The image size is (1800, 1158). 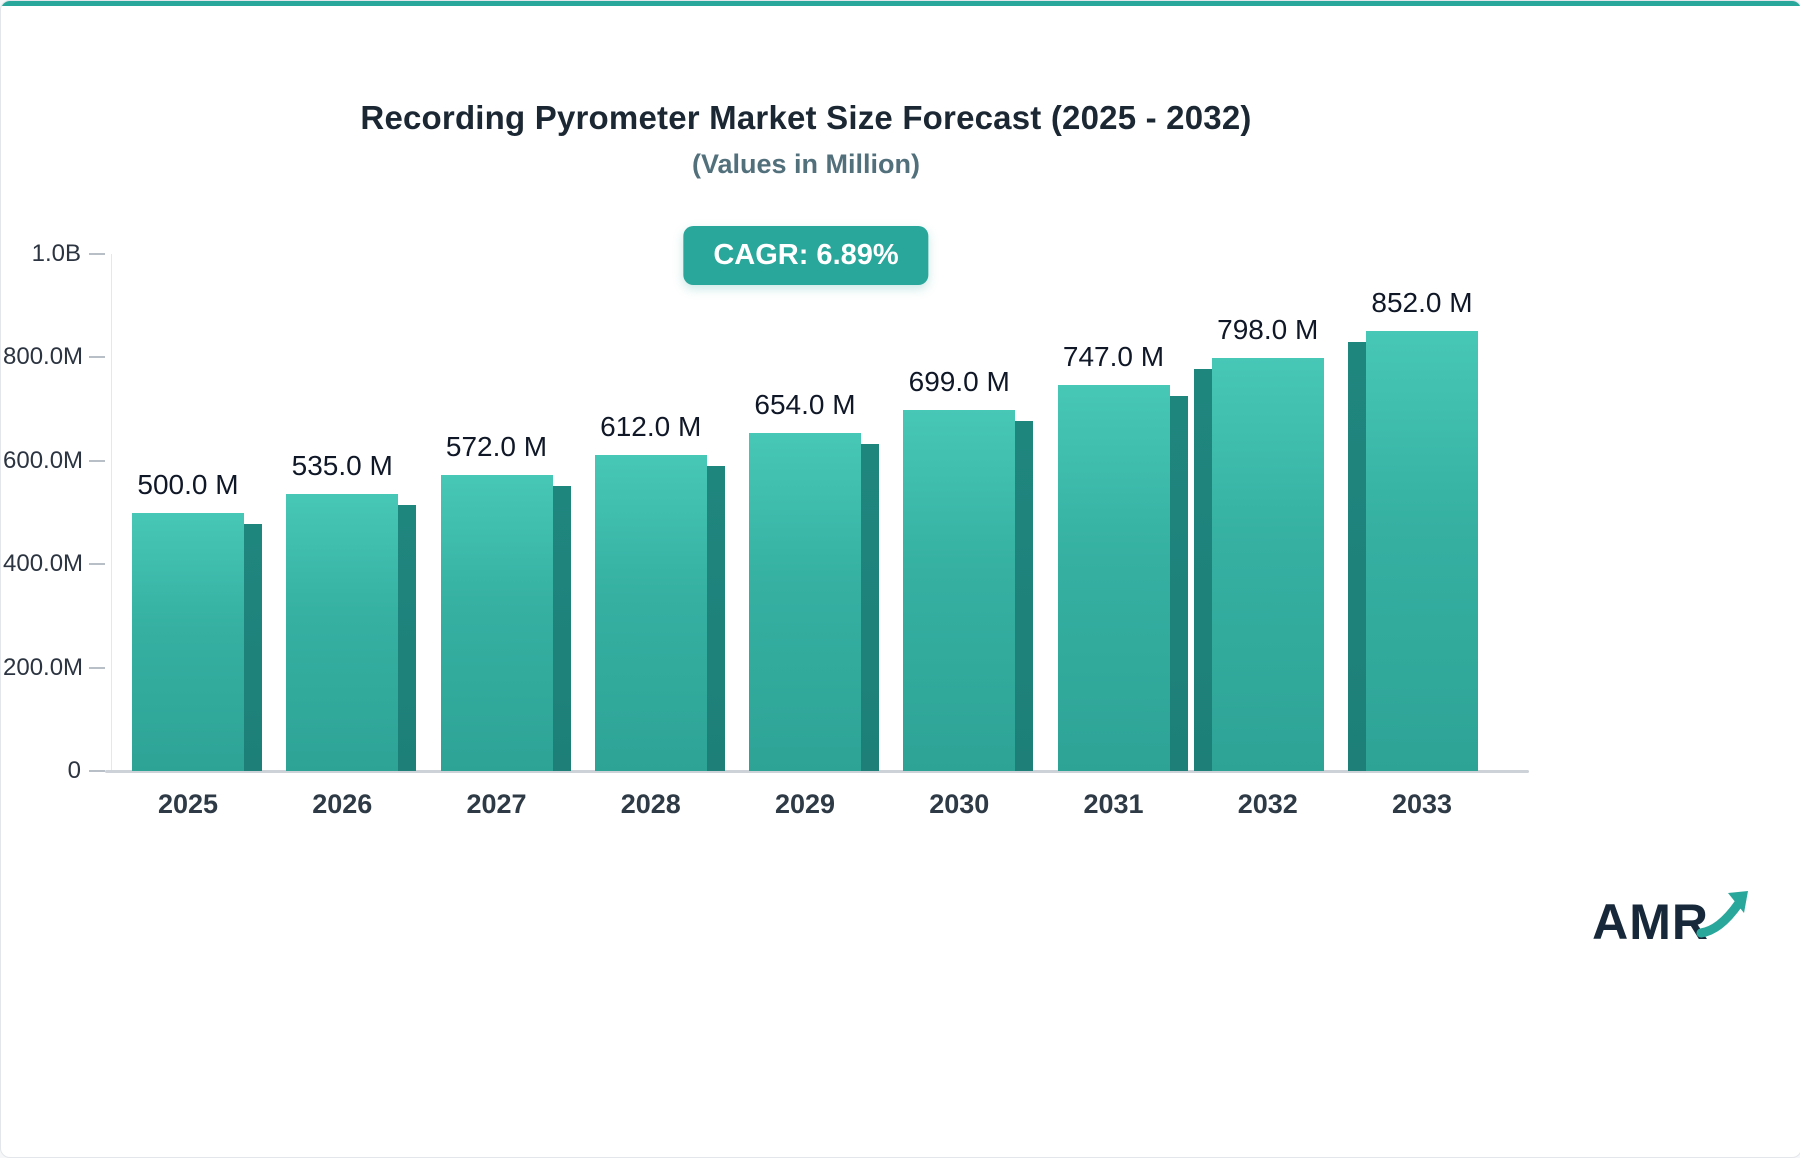 What do you see at coordinates (74, 770) in the screenshot?
I see `y-tick-label: 0` at bounding box center [74, 770].